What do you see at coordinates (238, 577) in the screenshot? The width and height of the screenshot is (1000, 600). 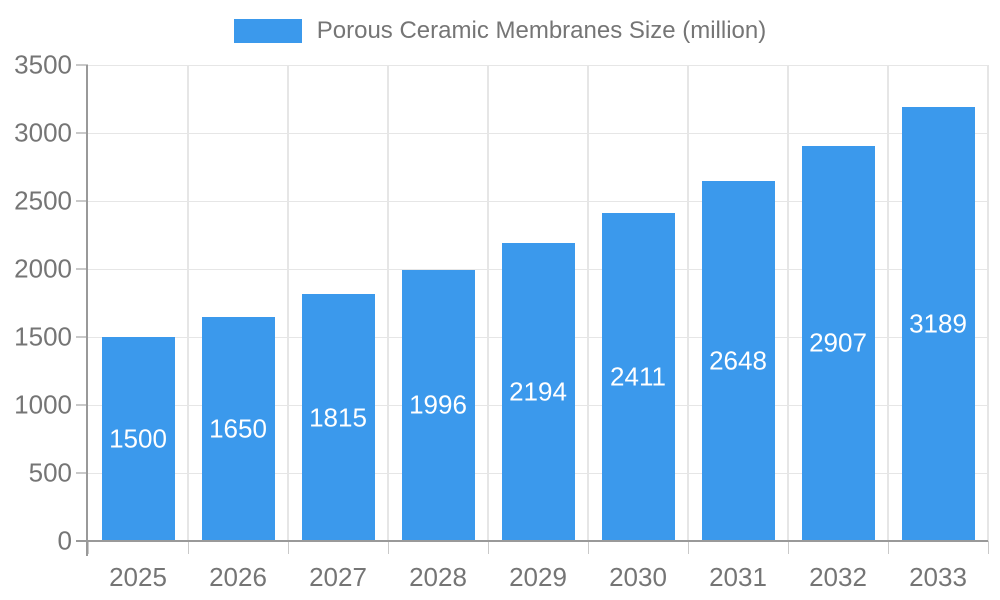 I see `x-axis-label: 2026` at bounding box center [238, 577].